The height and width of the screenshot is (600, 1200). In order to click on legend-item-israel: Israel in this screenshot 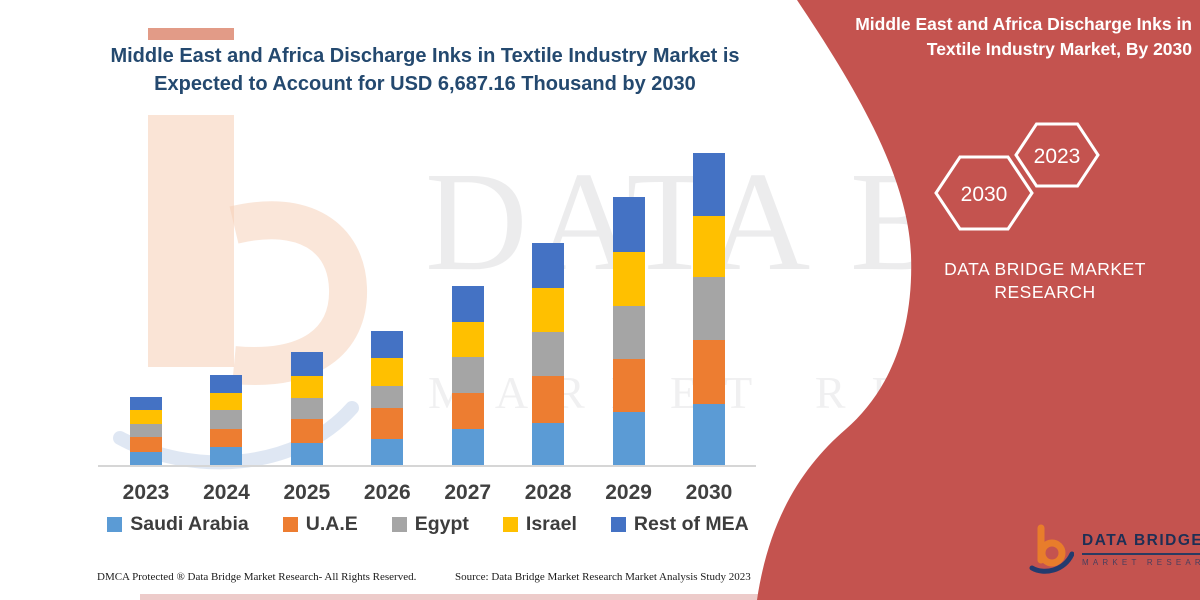, I will do `click(539, 524)`.